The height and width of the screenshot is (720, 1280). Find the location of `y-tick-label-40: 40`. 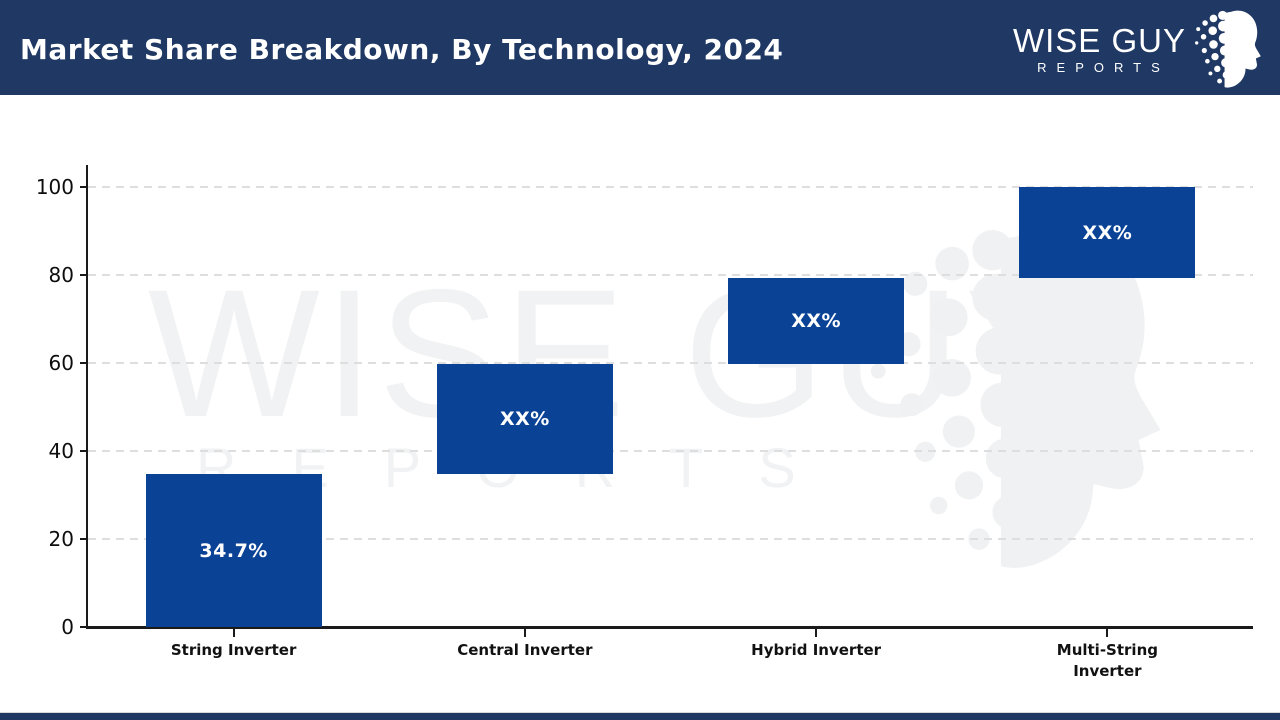

y-tick-label-40: 40 is located at coordinates (61, 451).